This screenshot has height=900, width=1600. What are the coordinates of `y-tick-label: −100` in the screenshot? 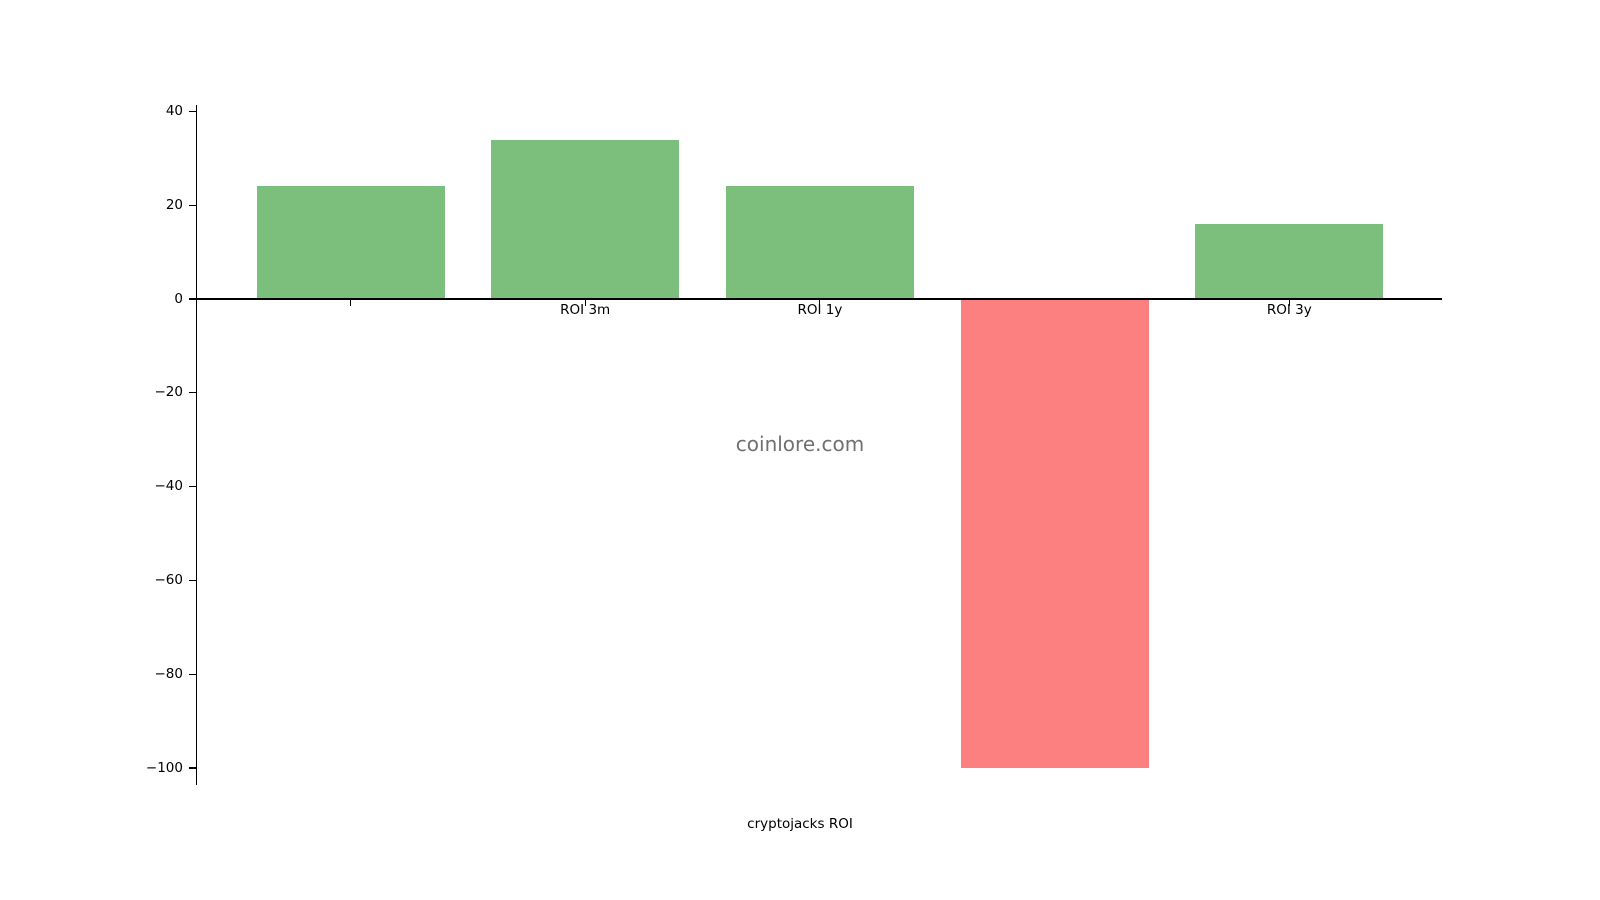 It's located at (164, 767).